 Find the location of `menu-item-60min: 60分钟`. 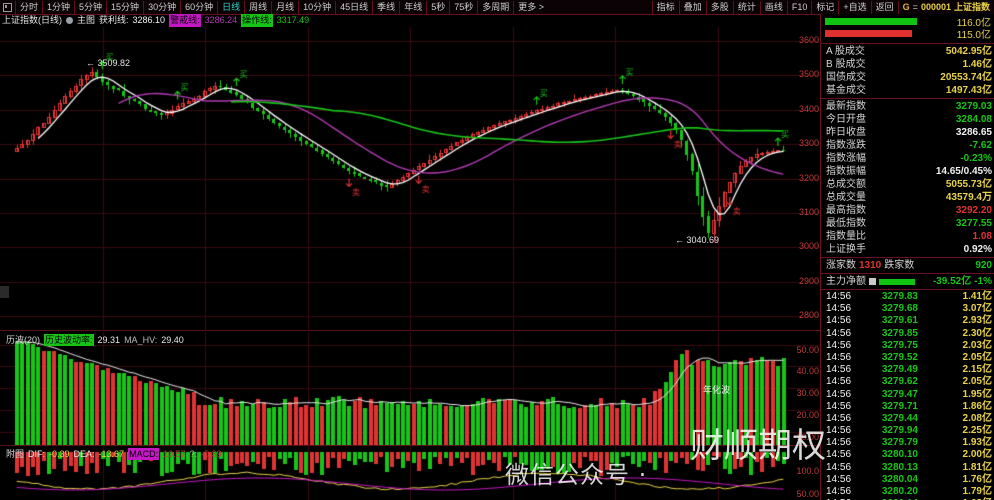

menu-item-60min: 60分钟 is located at coordinates (200, 7).